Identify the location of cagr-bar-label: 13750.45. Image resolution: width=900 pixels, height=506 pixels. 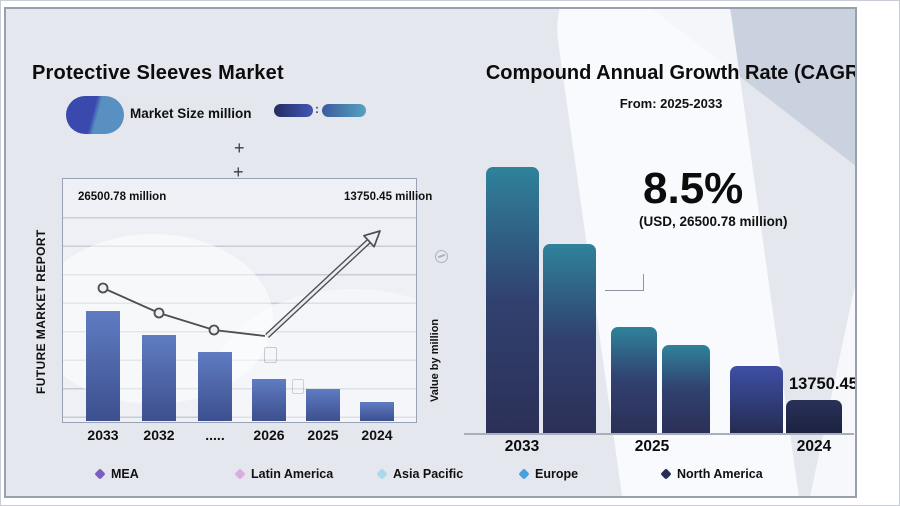
(823, 384).